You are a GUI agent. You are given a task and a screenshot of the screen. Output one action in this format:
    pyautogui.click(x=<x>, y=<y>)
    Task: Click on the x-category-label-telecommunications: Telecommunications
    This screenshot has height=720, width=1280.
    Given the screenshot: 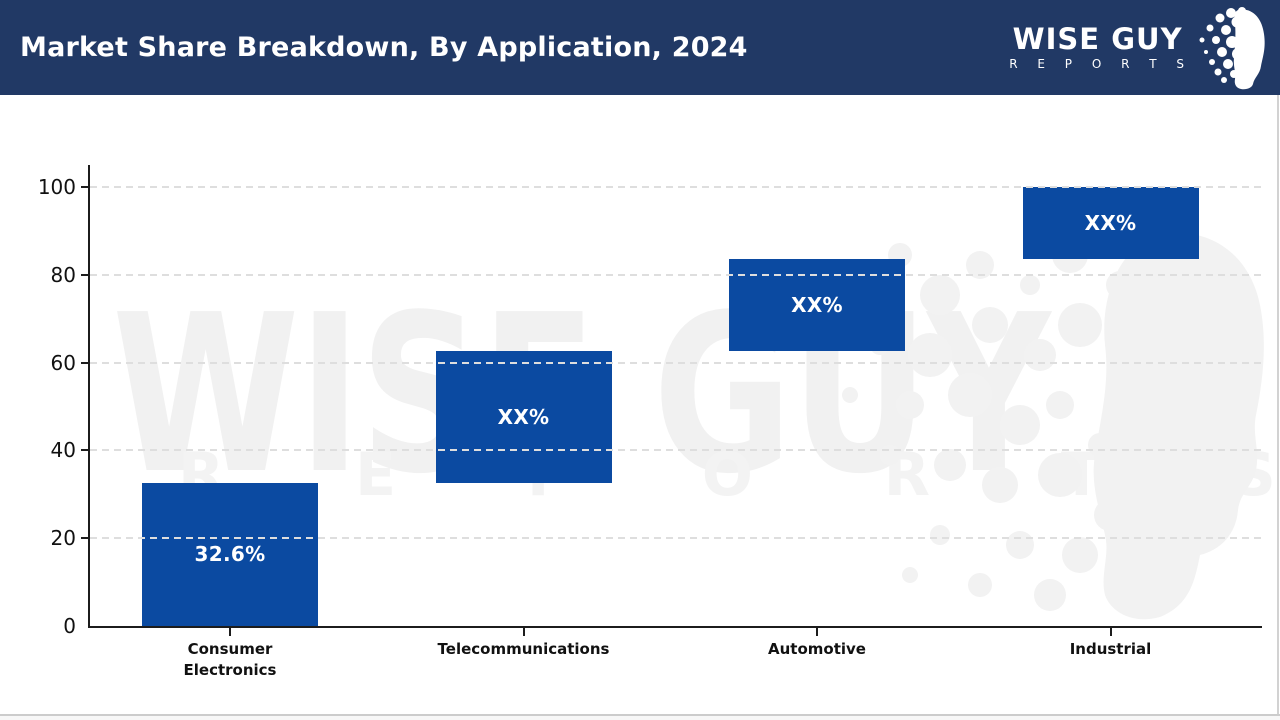 What is the action you would take?
    pyautogui.click(x=523, y=649)
    